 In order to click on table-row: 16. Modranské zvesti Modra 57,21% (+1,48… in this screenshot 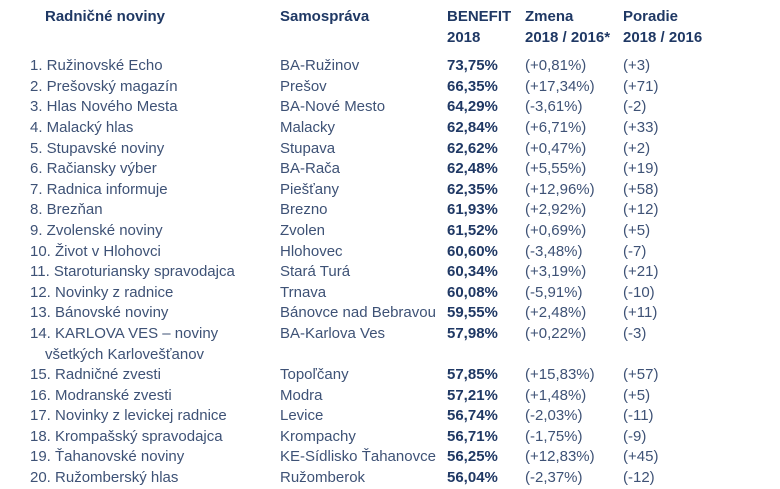, I will do `click(390, 396)`.